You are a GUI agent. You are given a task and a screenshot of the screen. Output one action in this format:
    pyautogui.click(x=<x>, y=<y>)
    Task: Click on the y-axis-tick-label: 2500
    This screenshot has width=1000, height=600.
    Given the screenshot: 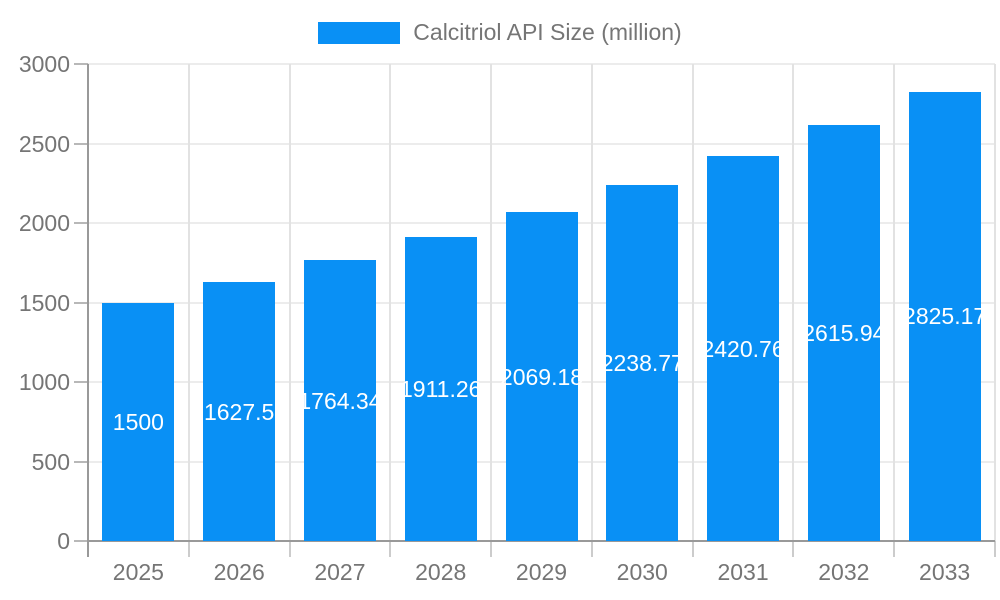 What is the action you would take?
    pyautogui.click(x=44, y=143)
    